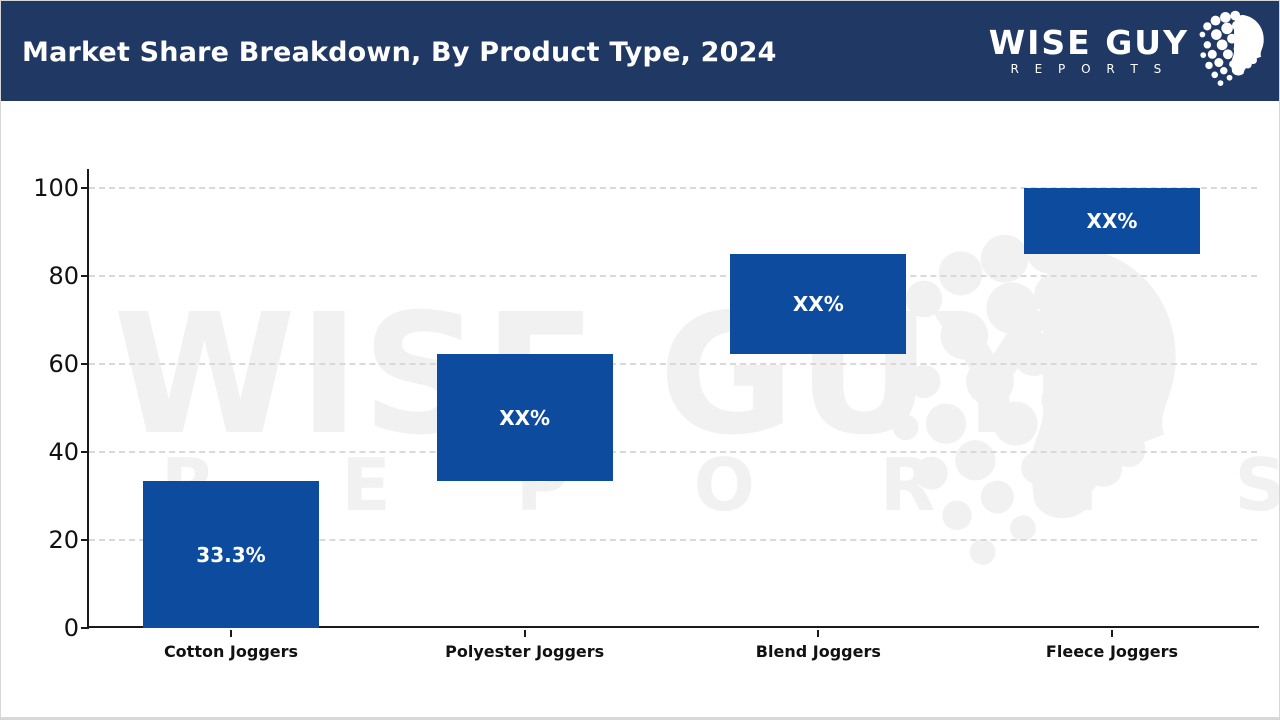  Describe the element at coordinates (71, 628) in the screenshot. I see `y-tick-label: 0` at that location.